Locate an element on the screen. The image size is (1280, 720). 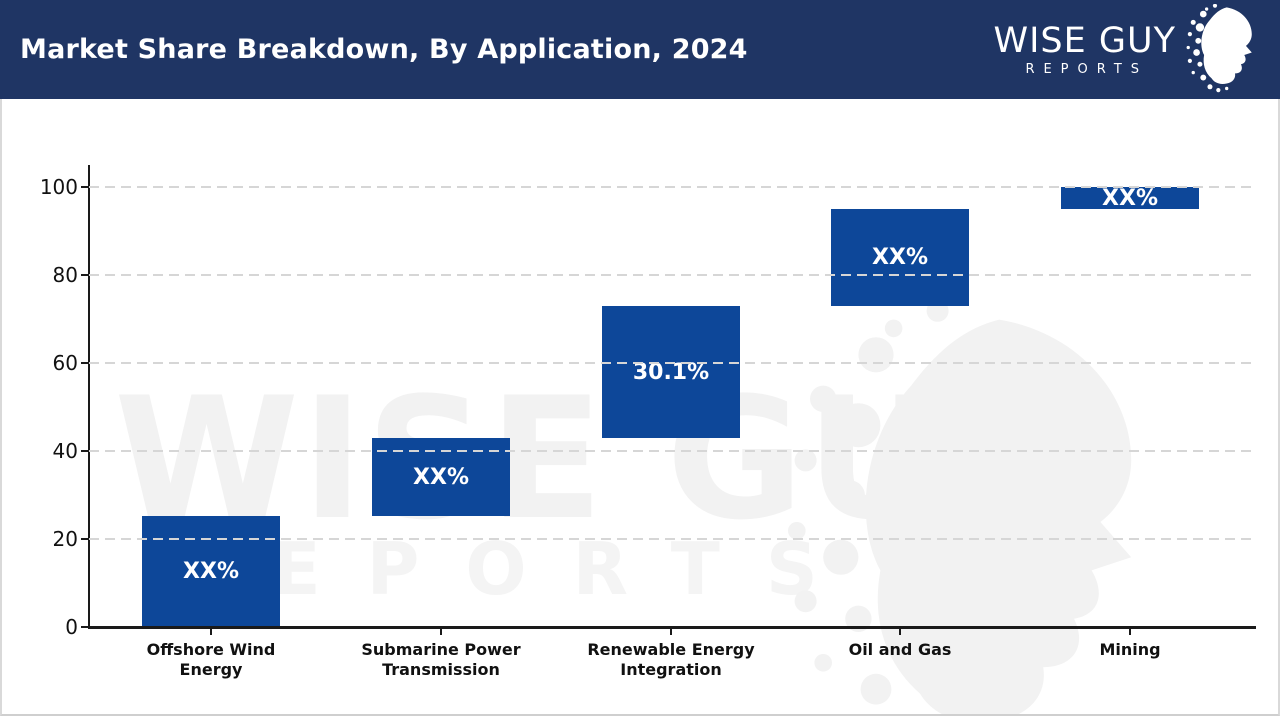
ytick-label-60: 60 is located at coordinates (65, 363).